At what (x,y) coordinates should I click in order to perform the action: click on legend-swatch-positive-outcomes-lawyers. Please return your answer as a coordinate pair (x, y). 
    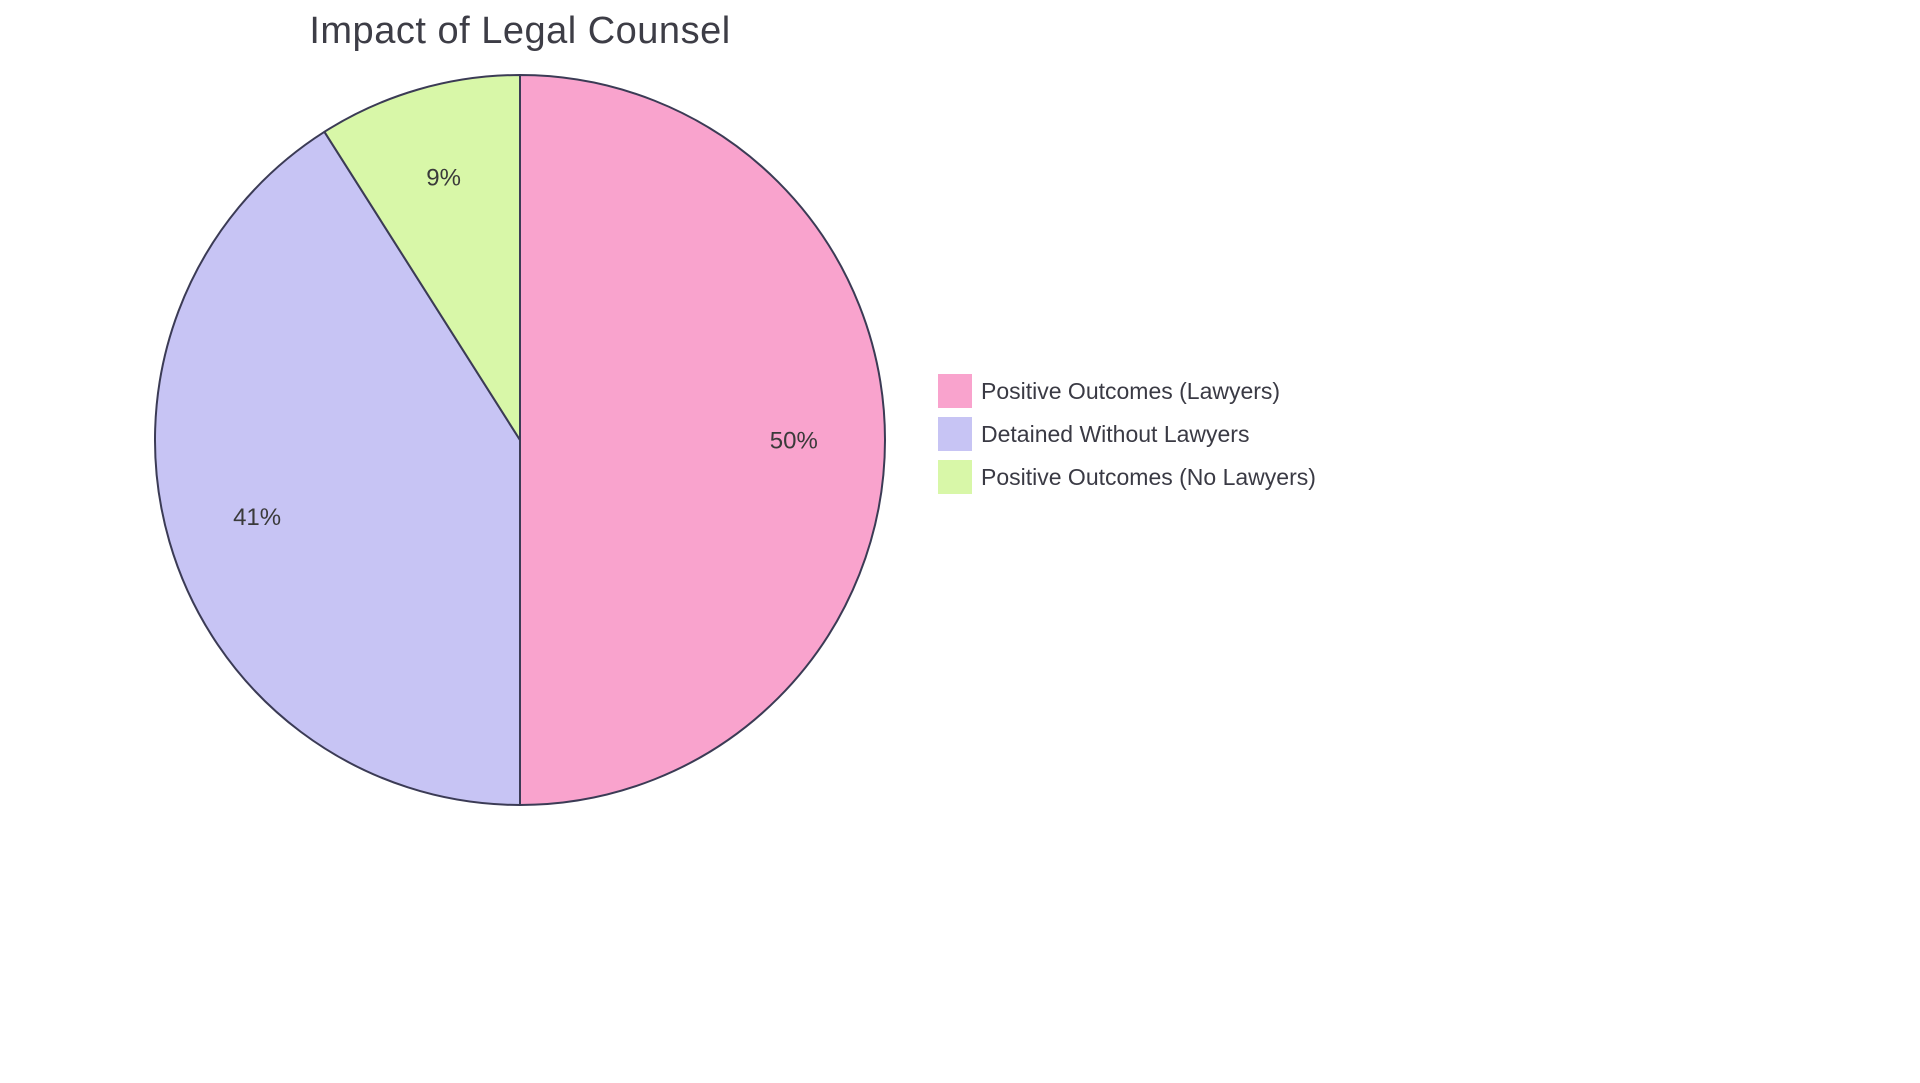
    Looking at the image, I should click on (955, 391).